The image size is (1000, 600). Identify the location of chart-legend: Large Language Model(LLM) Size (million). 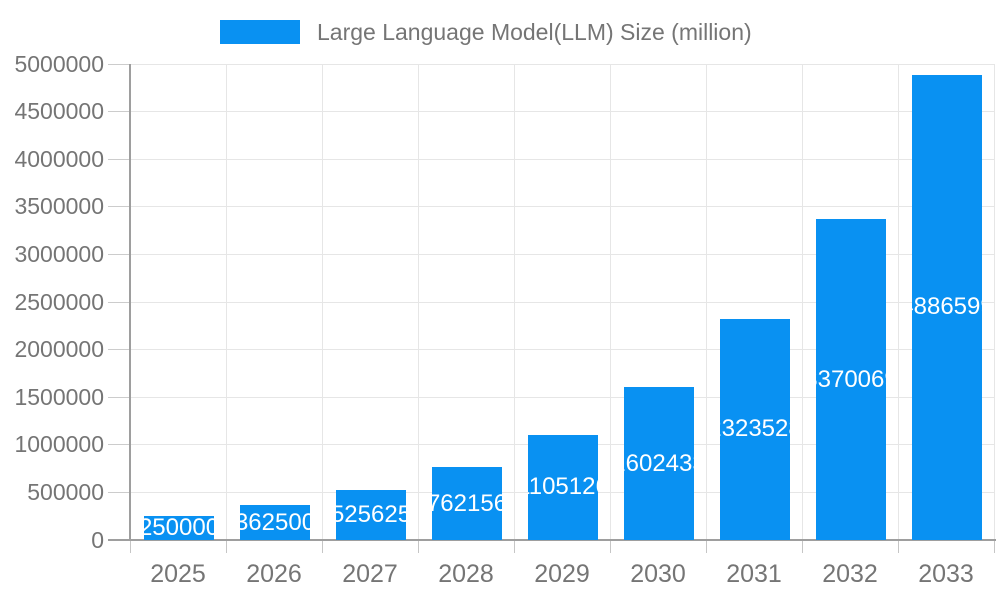
(486, 32).